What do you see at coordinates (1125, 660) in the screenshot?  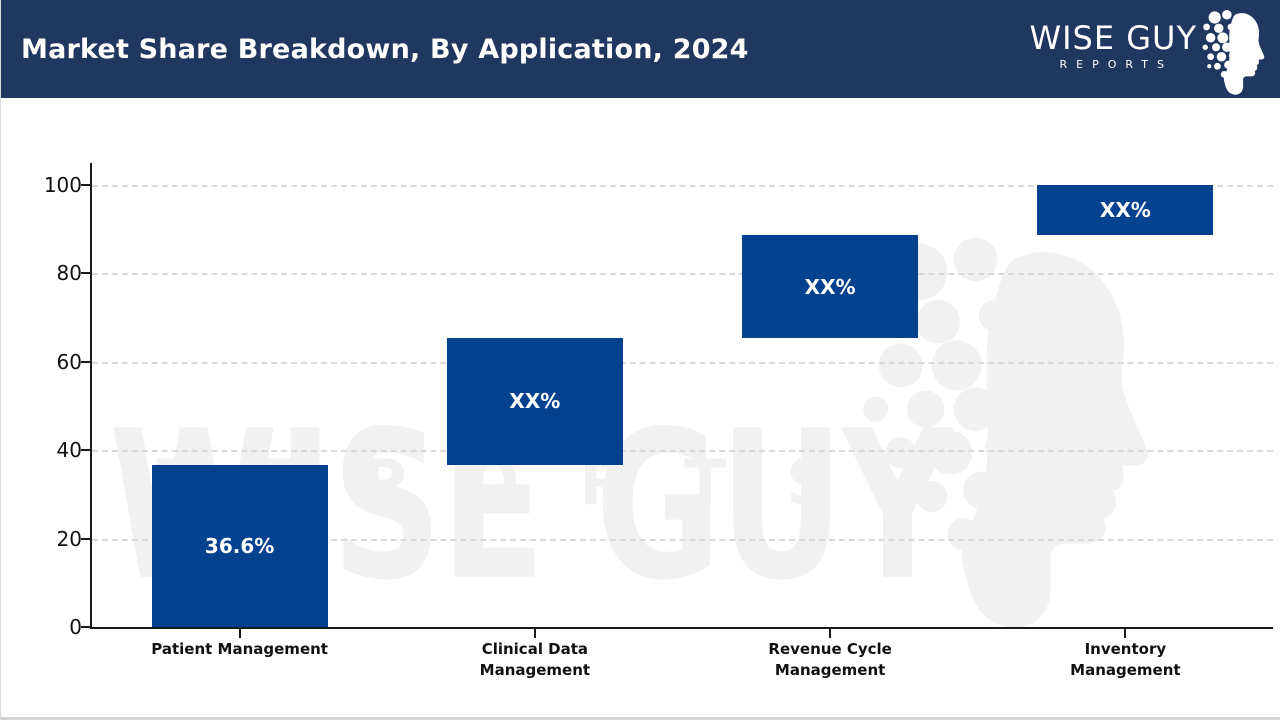 I see `x-category-label: Inventory Management` at bounding box center [1125, 660].